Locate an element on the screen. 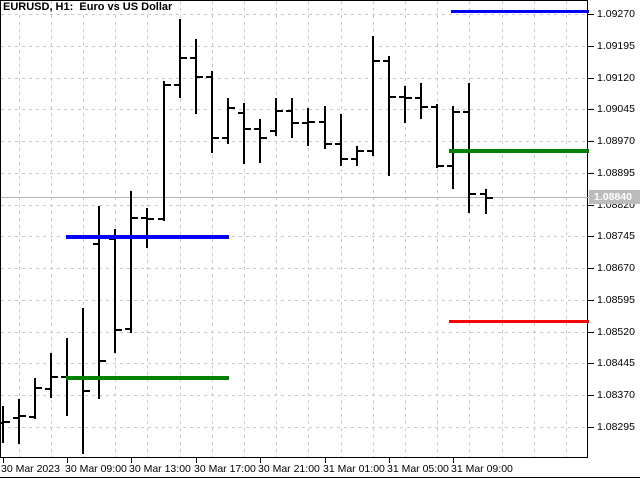 The height and width of the screenshot is (480, 640). price-label: 1.09270 is located at coordinates (616, 14).